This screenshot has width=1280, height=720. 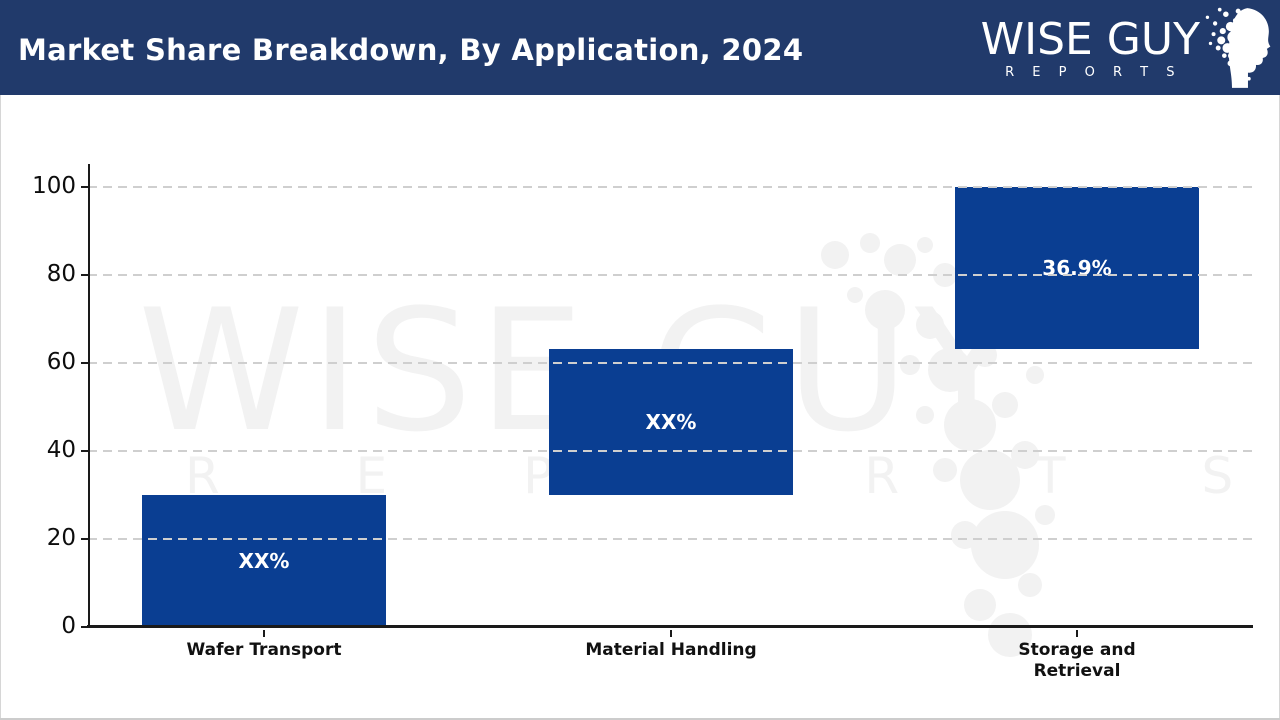 What do you see at coordinates (264, 650) in the screenshot?
I see `x-axis-tick-label: Wafer Transport` at bounding box center [264, 650].